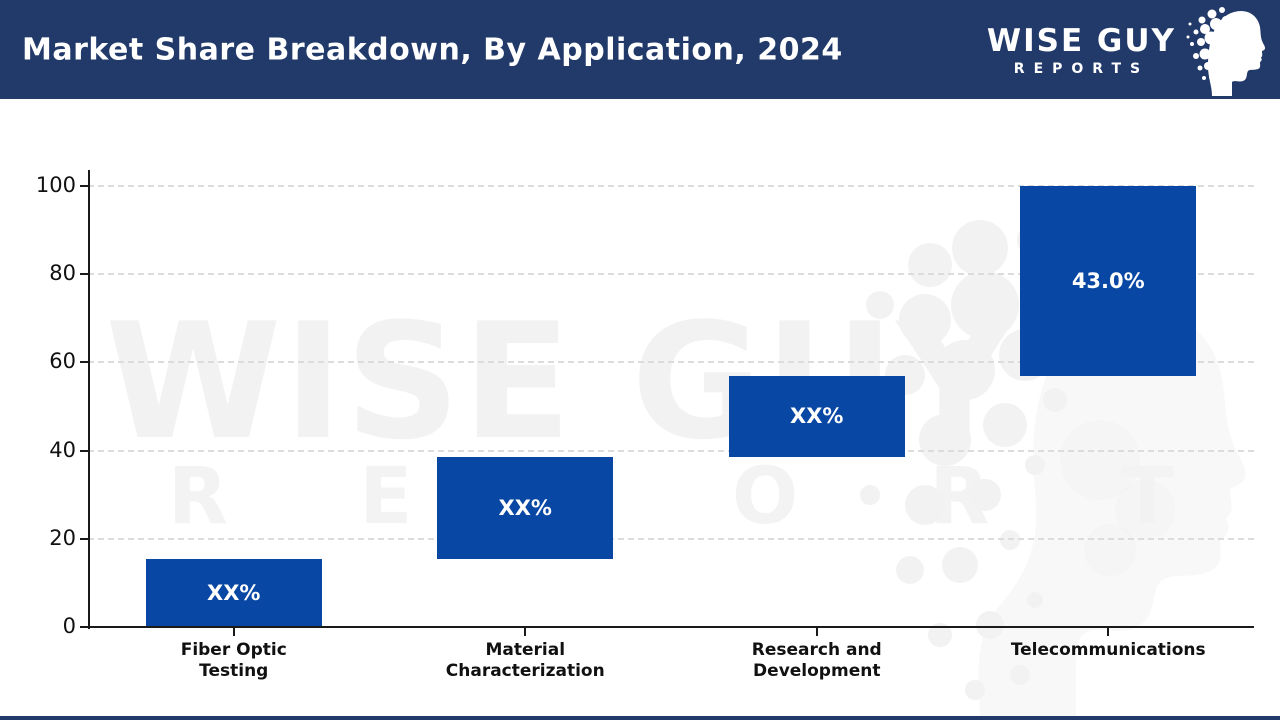 This screenshot has width=1280, height=720. I want to click on x-tick-label-3: Telecommunications, so click(1108, 650).